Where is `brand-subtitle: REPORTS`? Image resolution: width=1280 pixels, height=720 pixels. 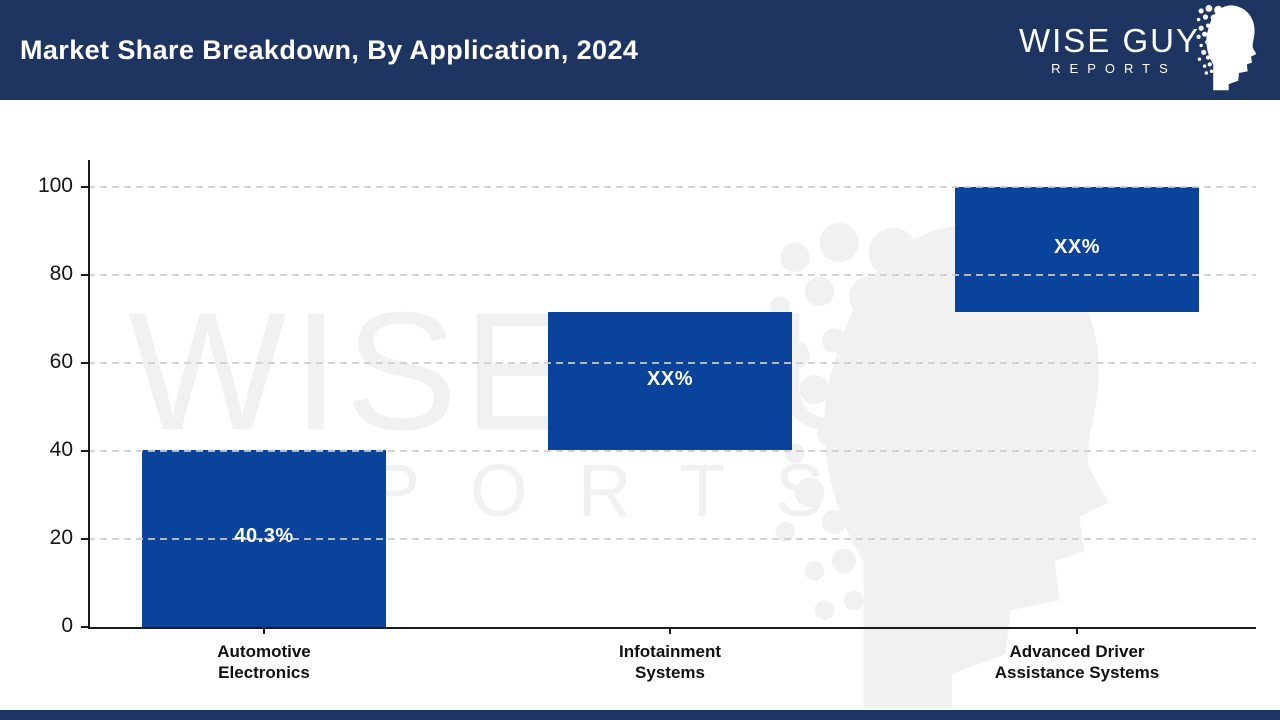 brand-subtitle: REPORTS is located at coordinates (1114, 68).